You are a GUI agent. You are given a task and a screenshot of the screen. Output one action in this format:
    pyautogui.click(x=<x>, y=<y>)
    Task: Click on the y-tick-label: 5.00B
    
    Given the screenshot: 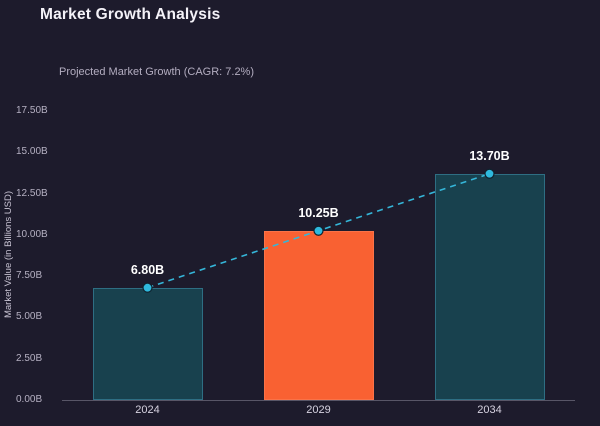 What is the action you would take?
    pyautogui.click(x=29, y=317)
    